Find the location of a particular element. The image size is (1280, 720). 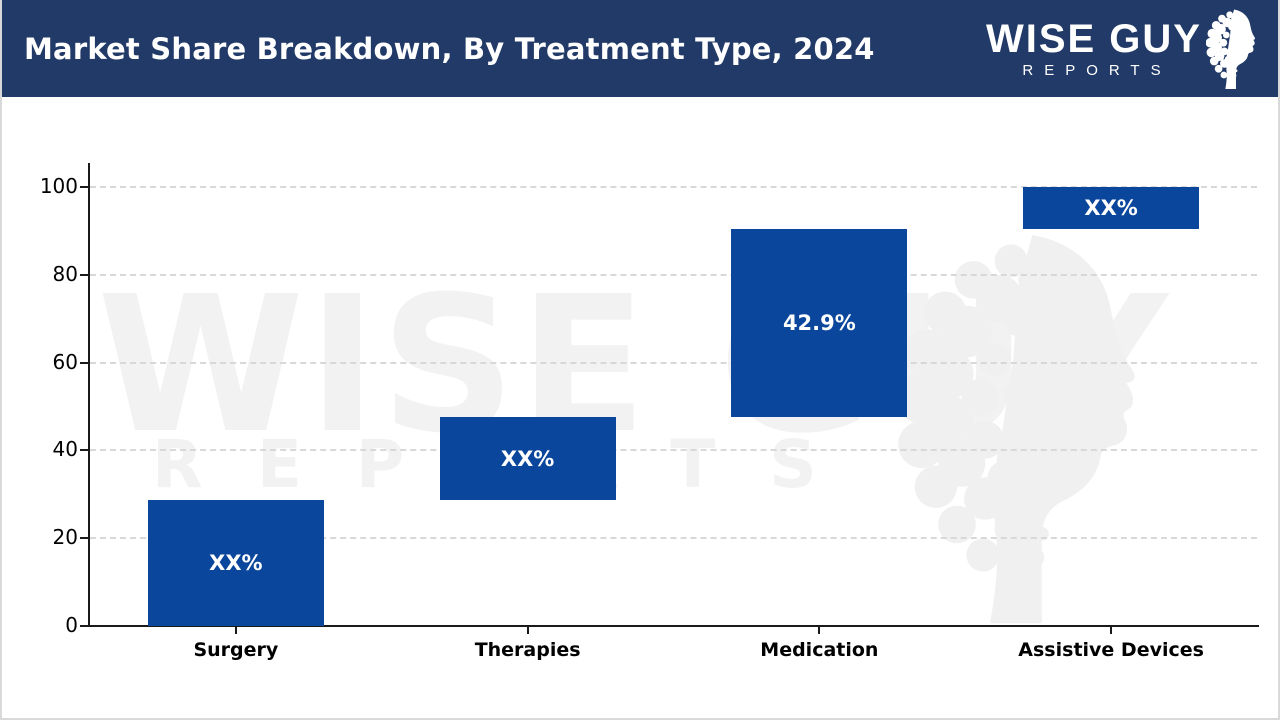

bar-value-label: 42.9% is located at coordinates (819, 322).